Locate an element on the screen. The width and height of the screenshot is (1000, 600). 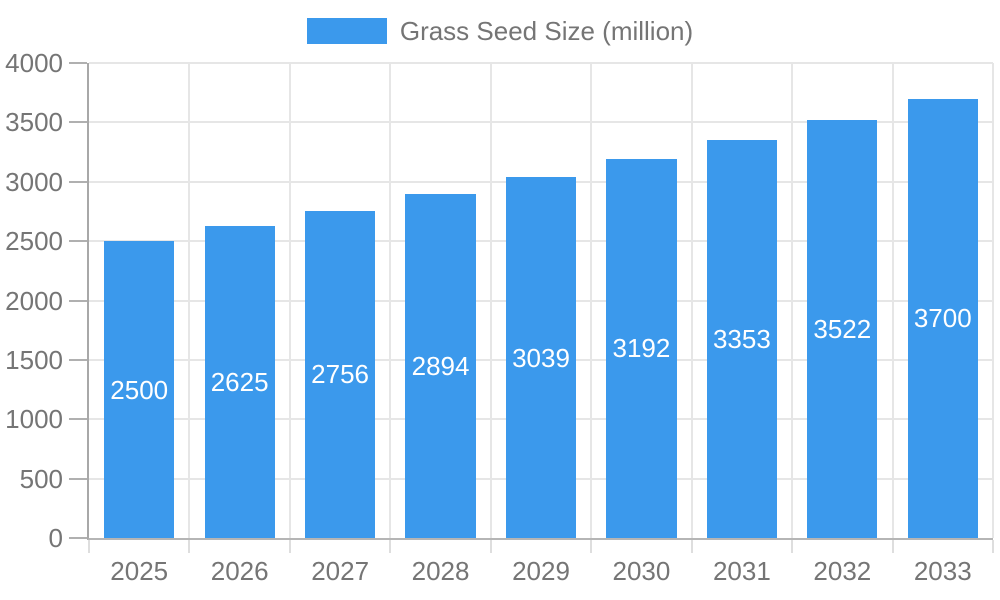
y-axis-label: 1000 is located at coordinates (34, 419).